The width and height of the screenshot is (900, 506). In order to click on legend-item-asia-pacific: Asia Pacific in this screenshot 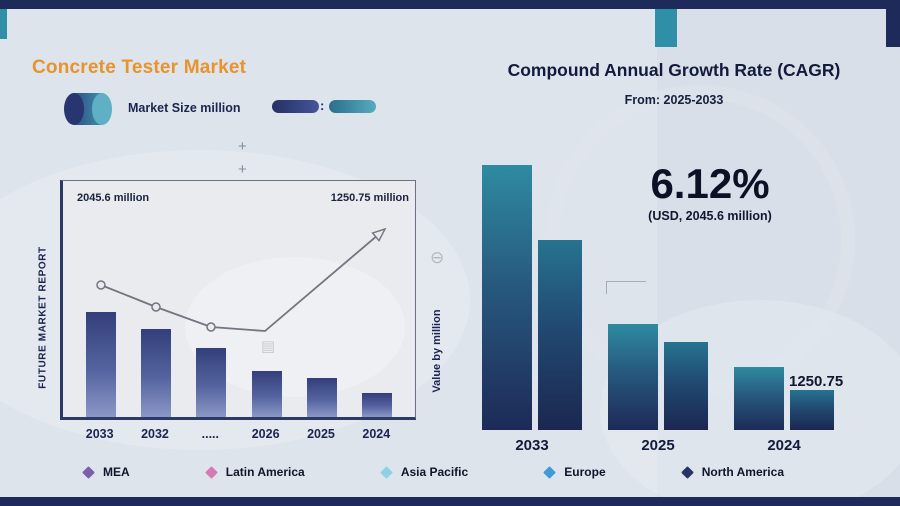, I will do `click(424, 472)`.